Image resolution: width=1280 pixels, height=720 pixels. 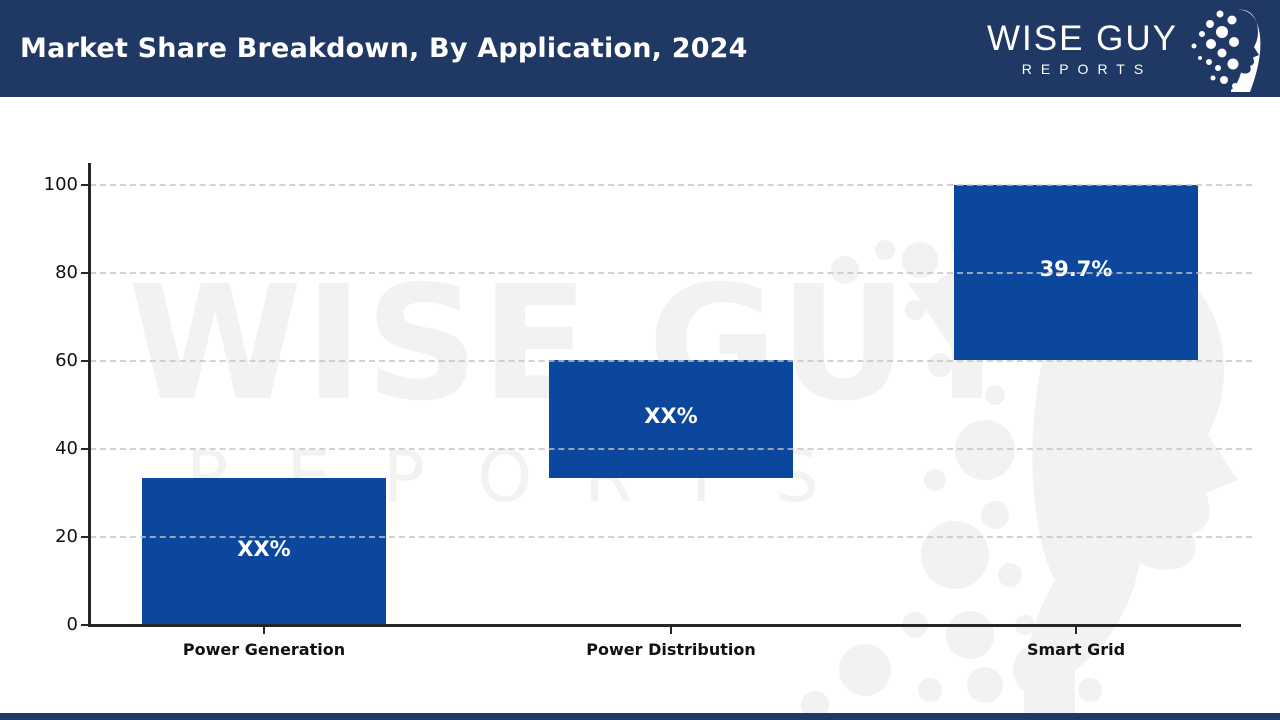 I want to click on y-axis-tick-label: 20, so click(x=66, y=536).